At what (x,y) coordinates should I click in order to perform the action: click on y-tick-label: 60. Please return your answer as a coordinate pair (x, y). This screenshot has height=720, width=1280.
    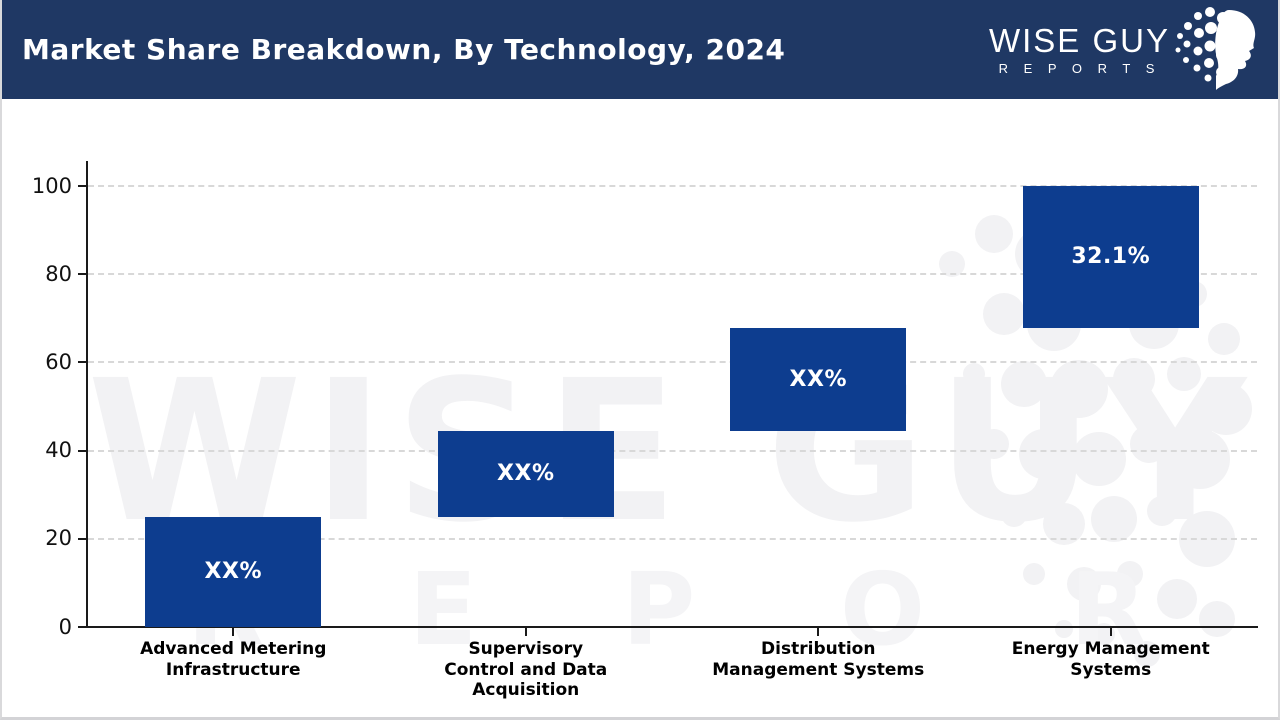
    Looking at the image, I should click on (58, 361).